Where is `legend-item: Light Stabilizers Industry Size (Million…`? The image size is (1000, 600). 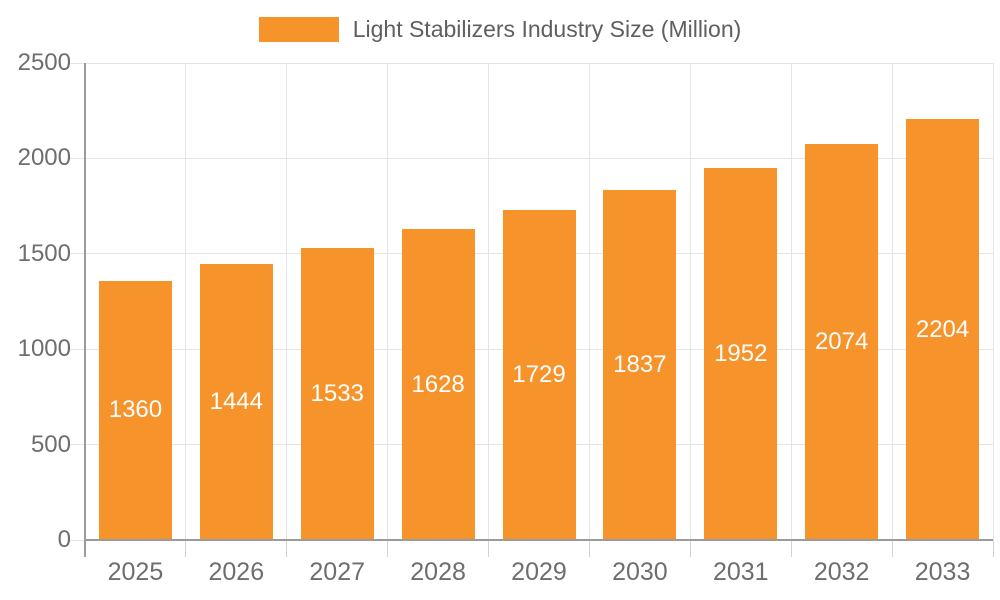 legend-item: Light Stabilizers Industry Size (Million… is located at coordinates (500, 29).